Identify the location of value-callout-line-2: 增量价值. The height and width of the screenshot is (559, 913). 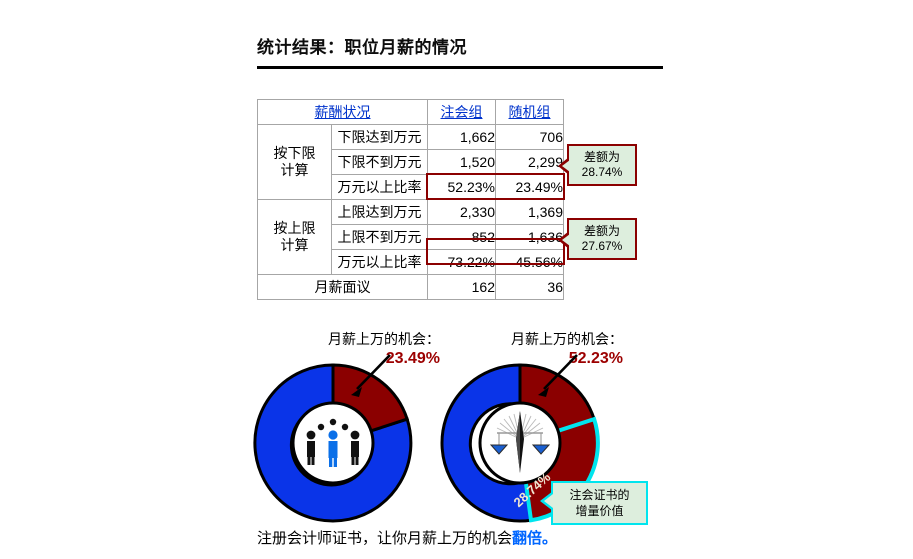
(599, 511).